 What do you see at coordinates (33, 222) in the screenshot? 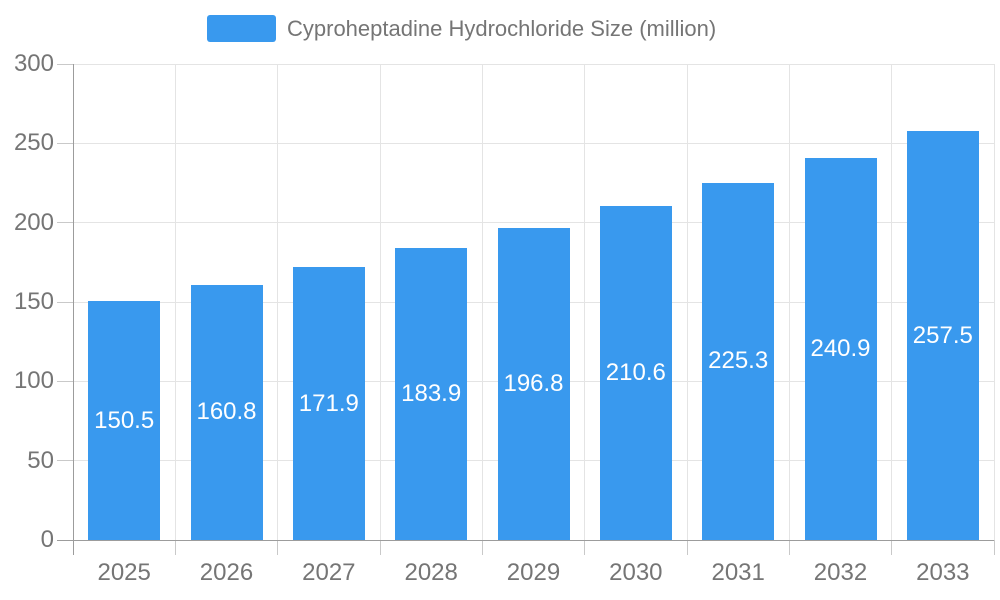
I see `y-axis-label: 200` at bounding box center [33, 222].